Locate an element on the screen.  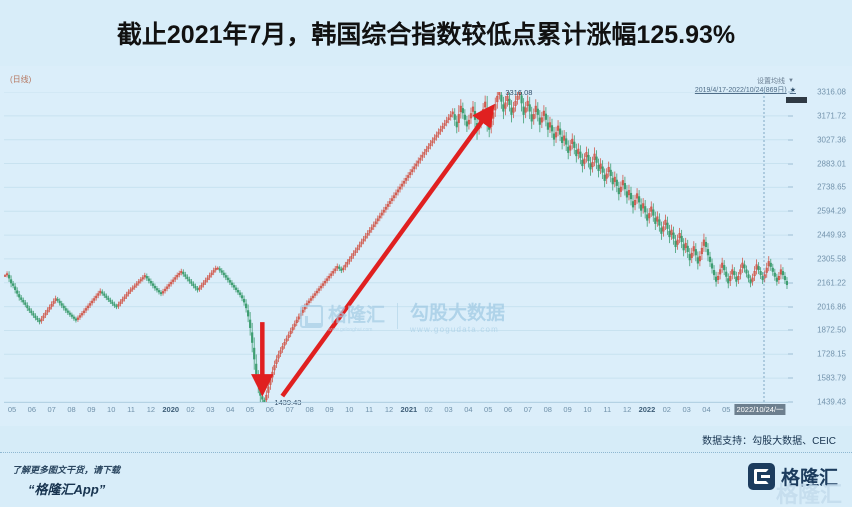
y-tick-label: 2594.29 is located at coordinates (831, 211).